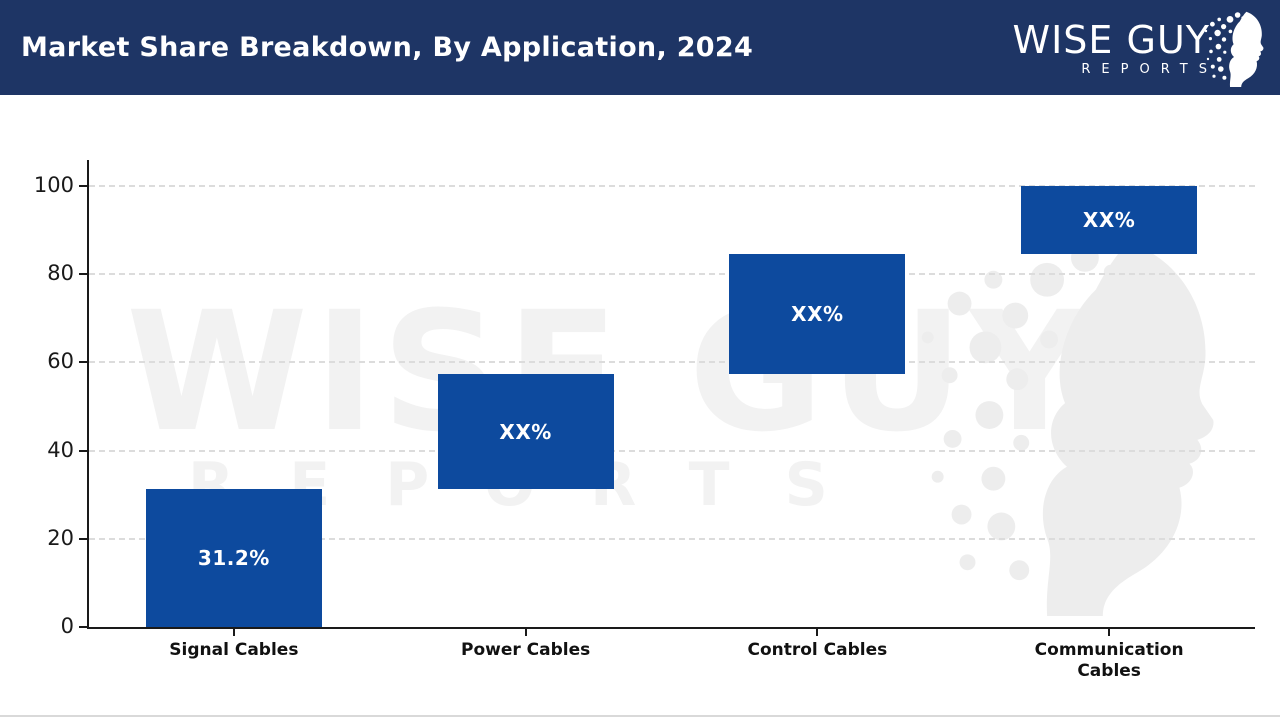 The image size is (1280, 720). I want to click on y-tick-label: 60, so click(60, 361).